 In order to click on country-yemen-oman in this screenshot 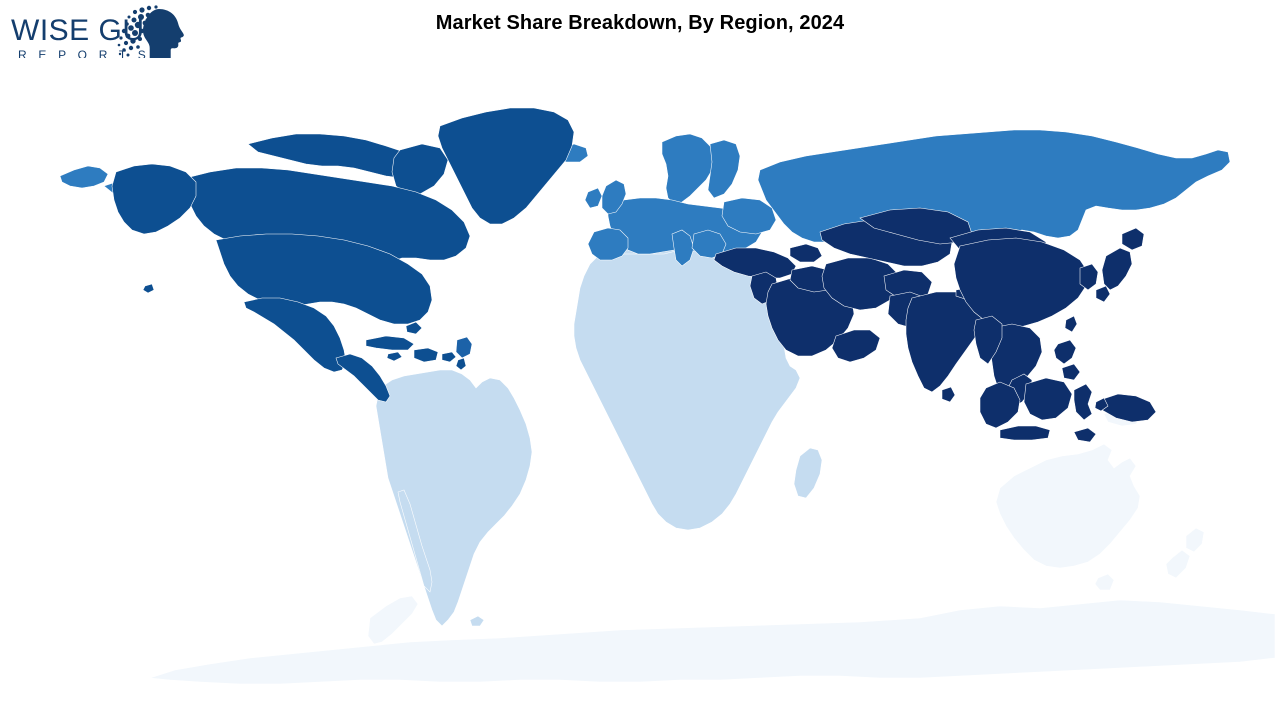, I will do `click(856, 346)`.